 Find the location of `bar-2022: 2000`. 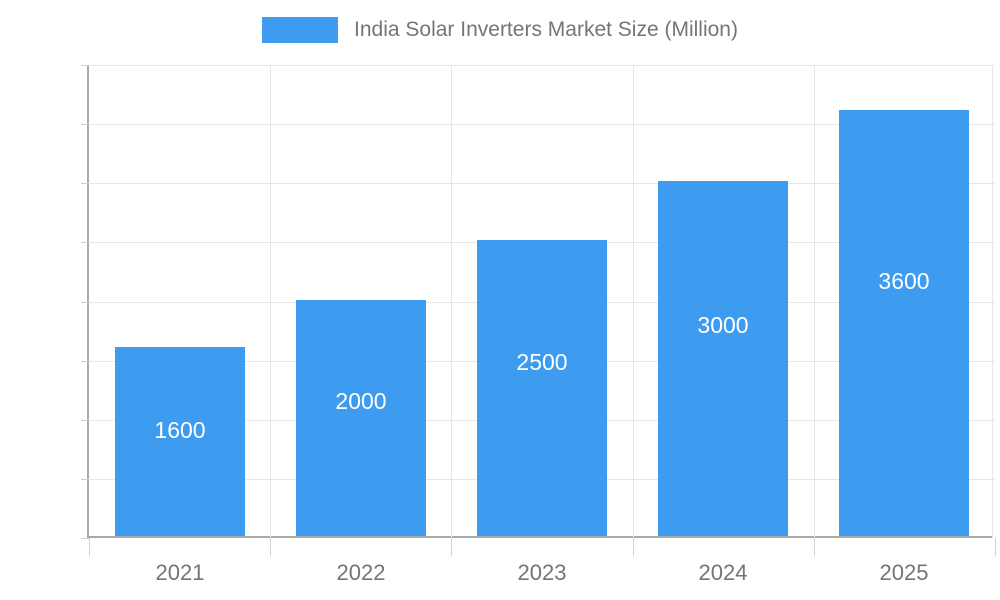

bar-2022: 2000 is located at coordinates (361, 417).